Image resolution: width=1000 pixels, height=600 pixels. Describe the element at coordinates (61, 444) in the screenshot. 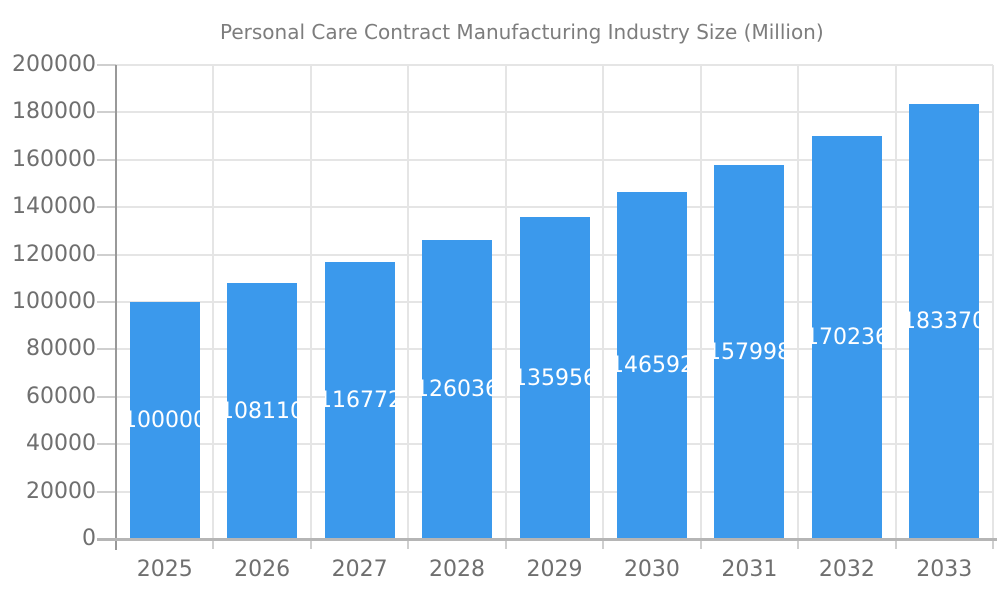

I see `y-tick-label: 40000` at that location.